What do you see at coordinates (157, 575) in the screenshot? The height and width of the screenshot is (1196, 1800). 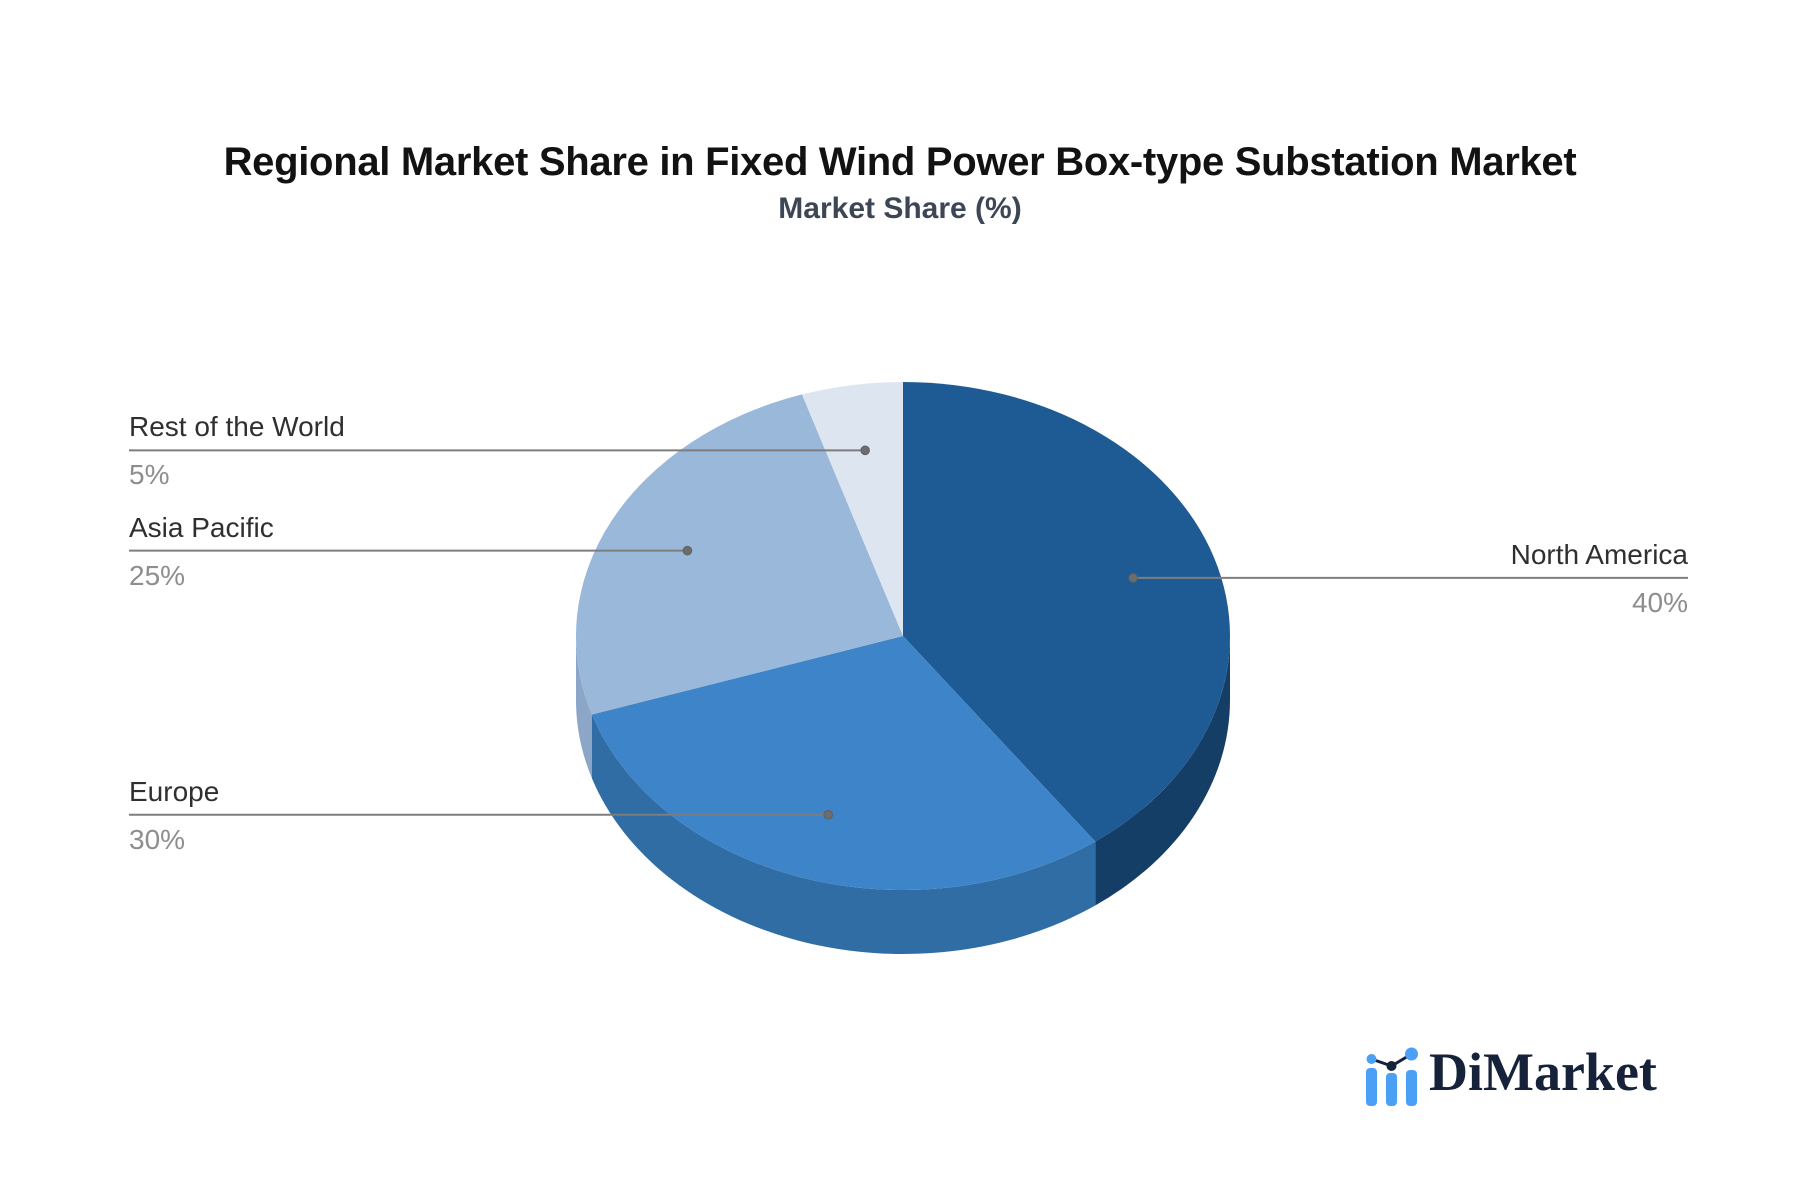 I see `callout-value-asia-pacific: 25%` at bounding box center [157, 575].